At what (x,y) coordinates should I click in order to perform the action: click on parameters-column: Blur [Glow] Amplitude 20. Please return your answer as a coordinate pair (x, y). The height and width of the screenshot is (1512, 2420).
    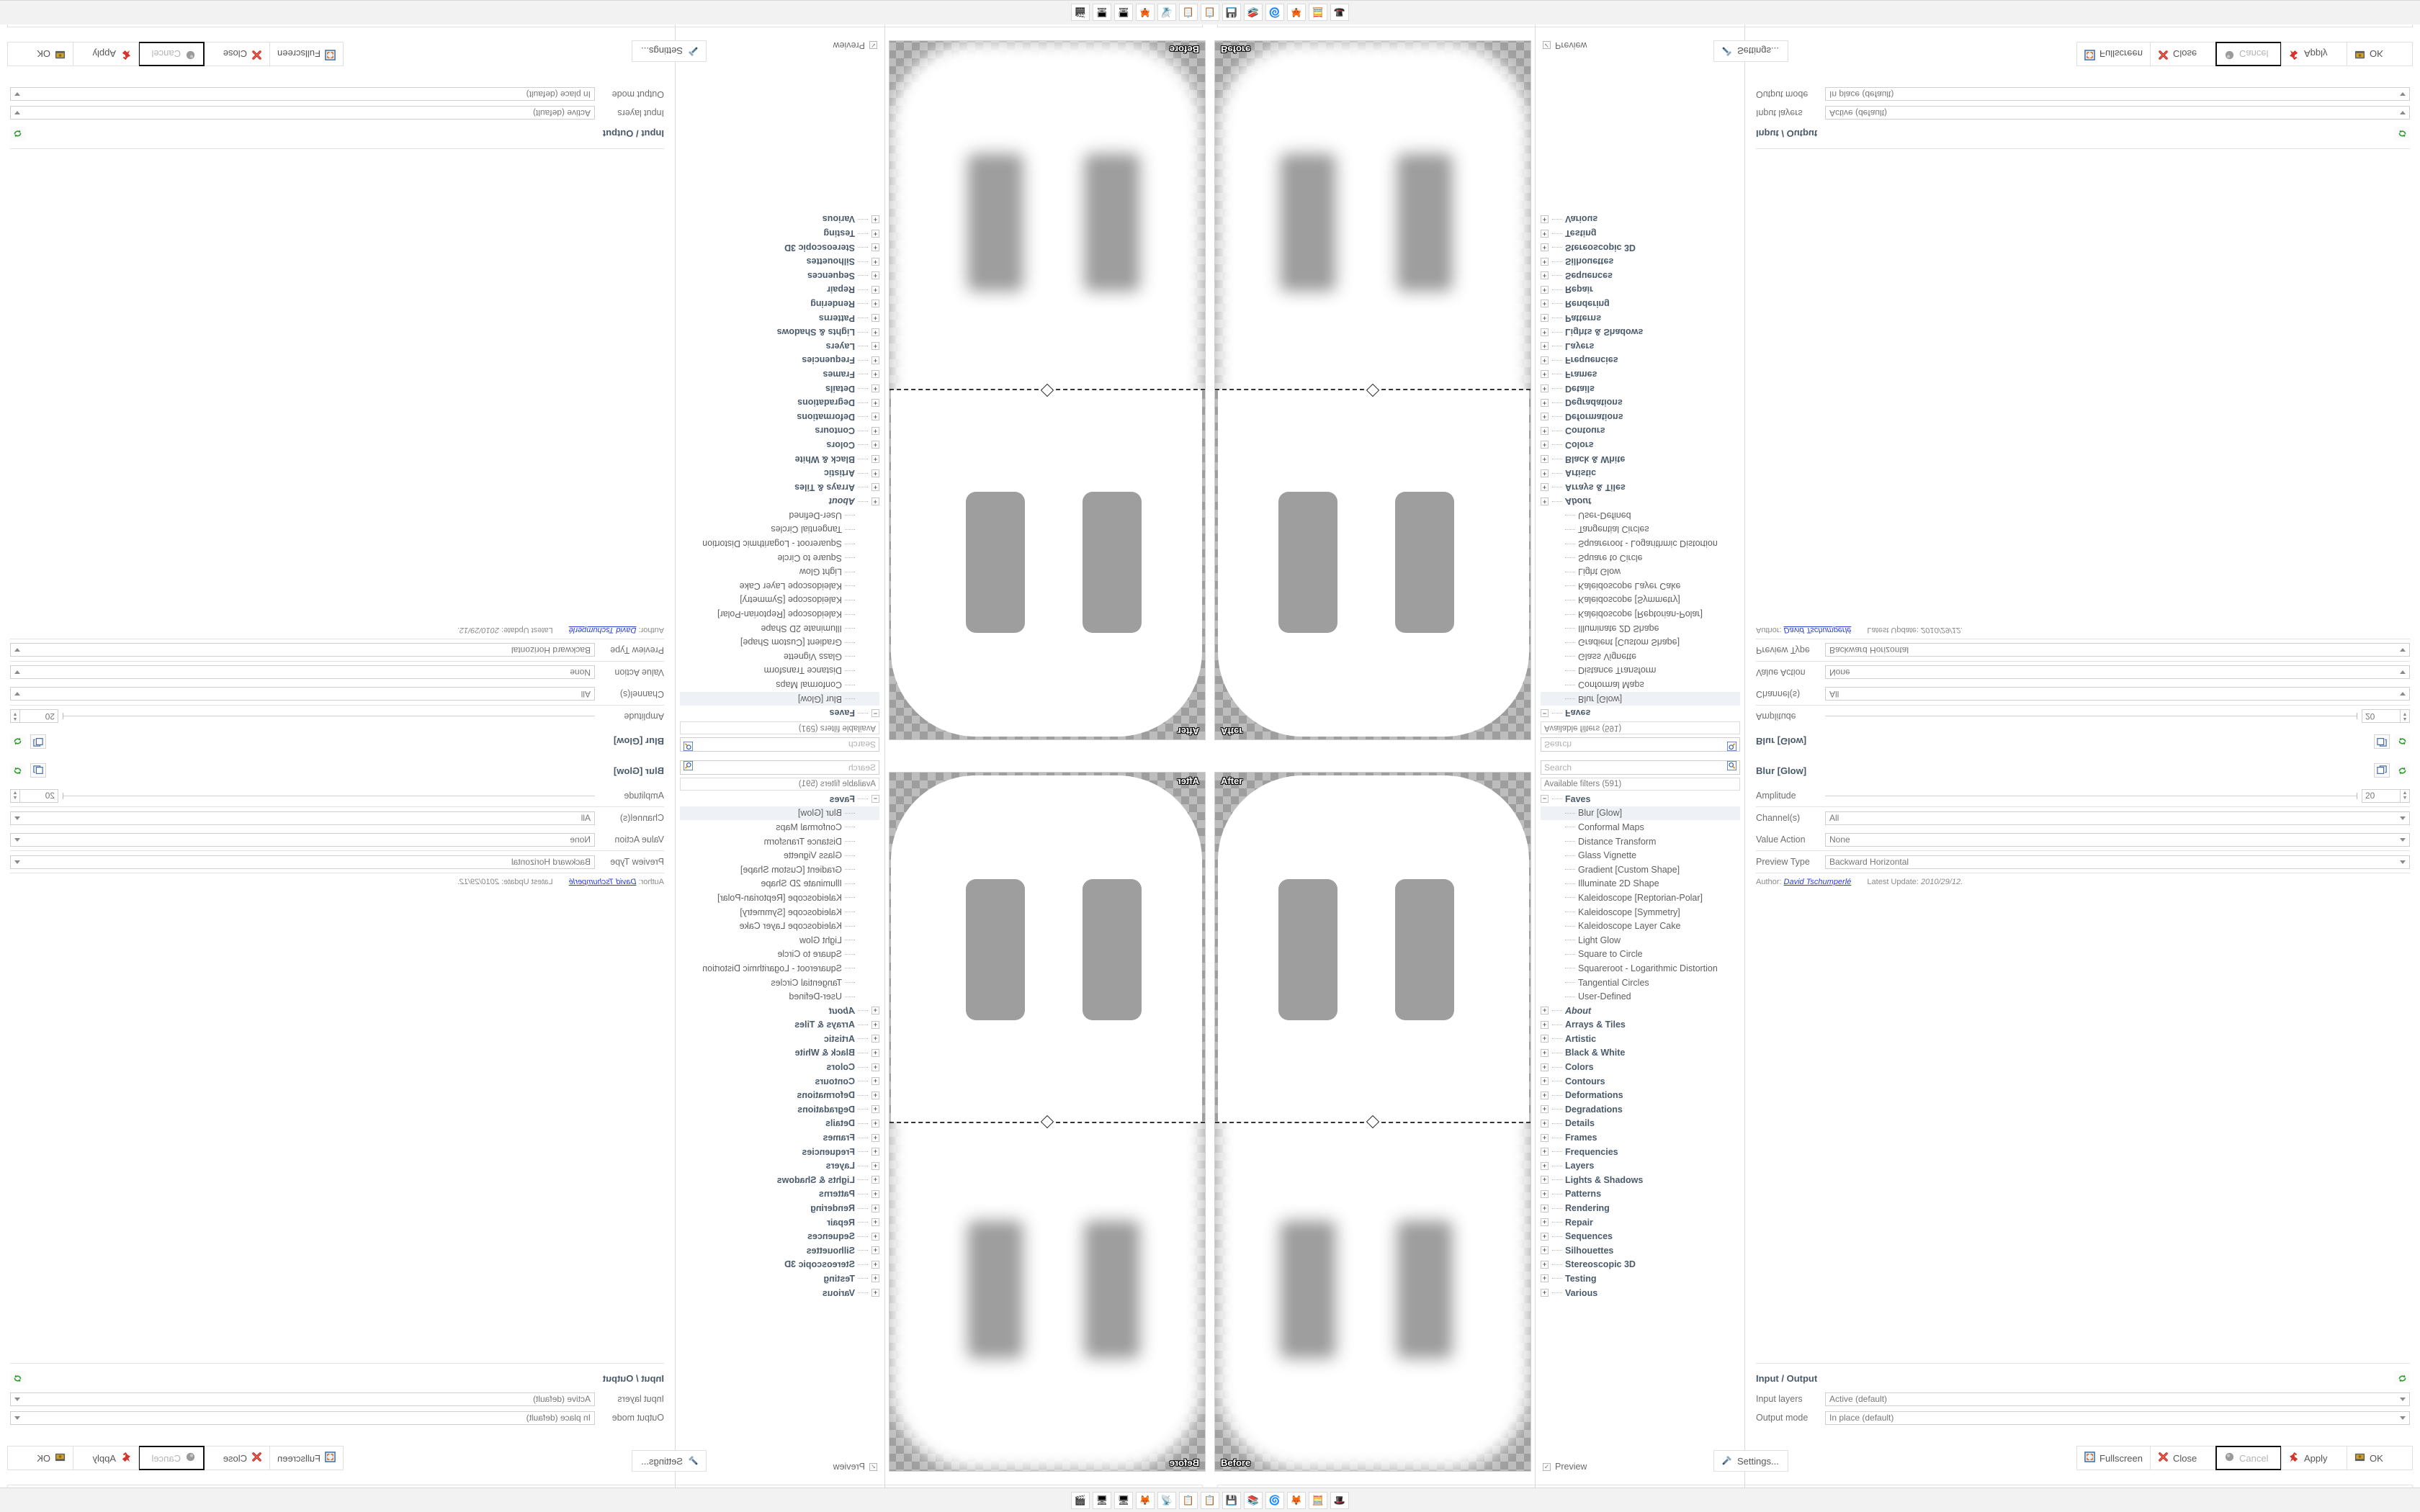
    Looking at the image, I should click on (337, 378).